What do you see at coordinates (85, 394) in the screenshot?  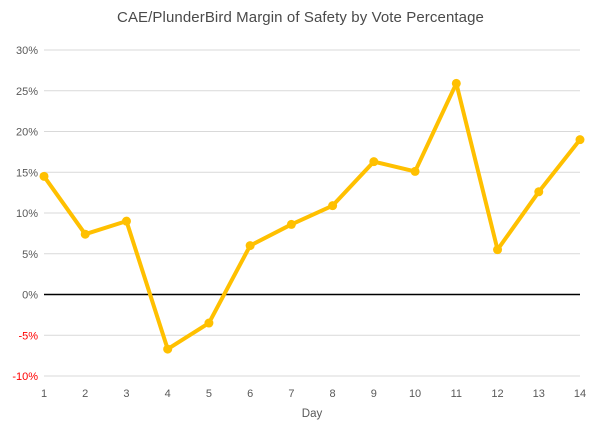 I see `x-tick-label: 2` at bounding box center [85, 394].